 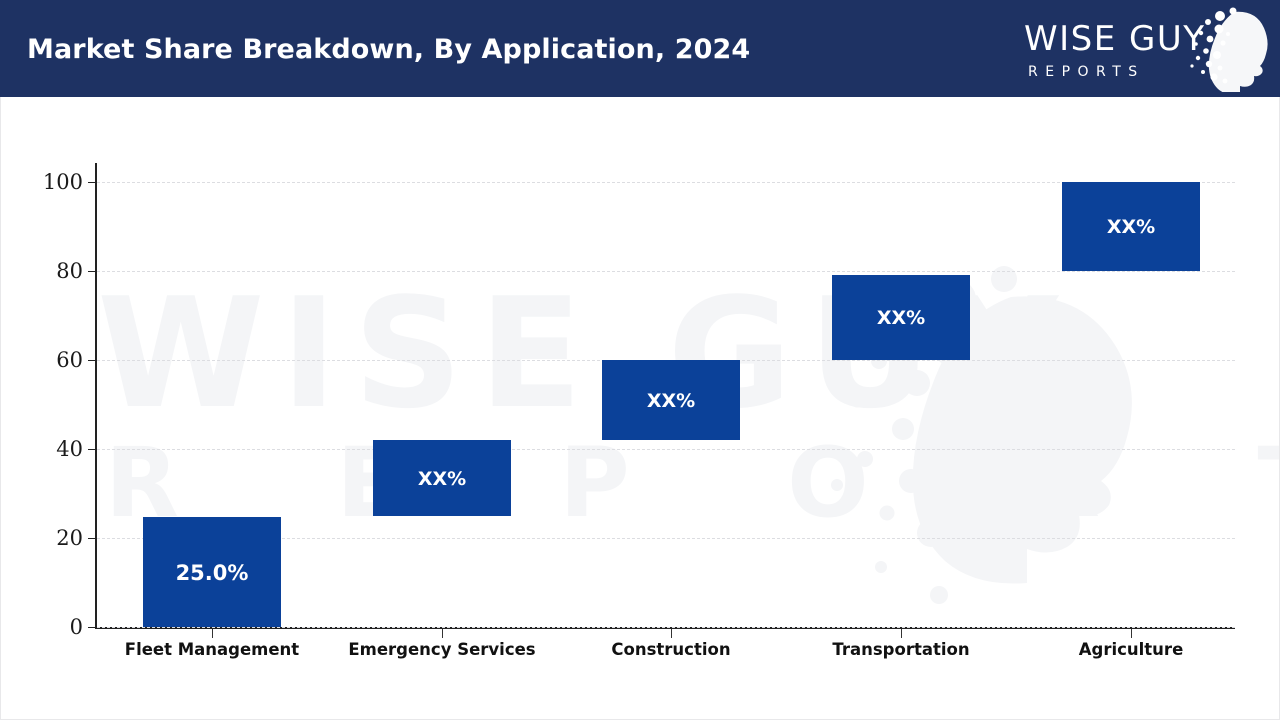 I want to click on bar-label-transportation: XX%, so click(x=901, y=318).